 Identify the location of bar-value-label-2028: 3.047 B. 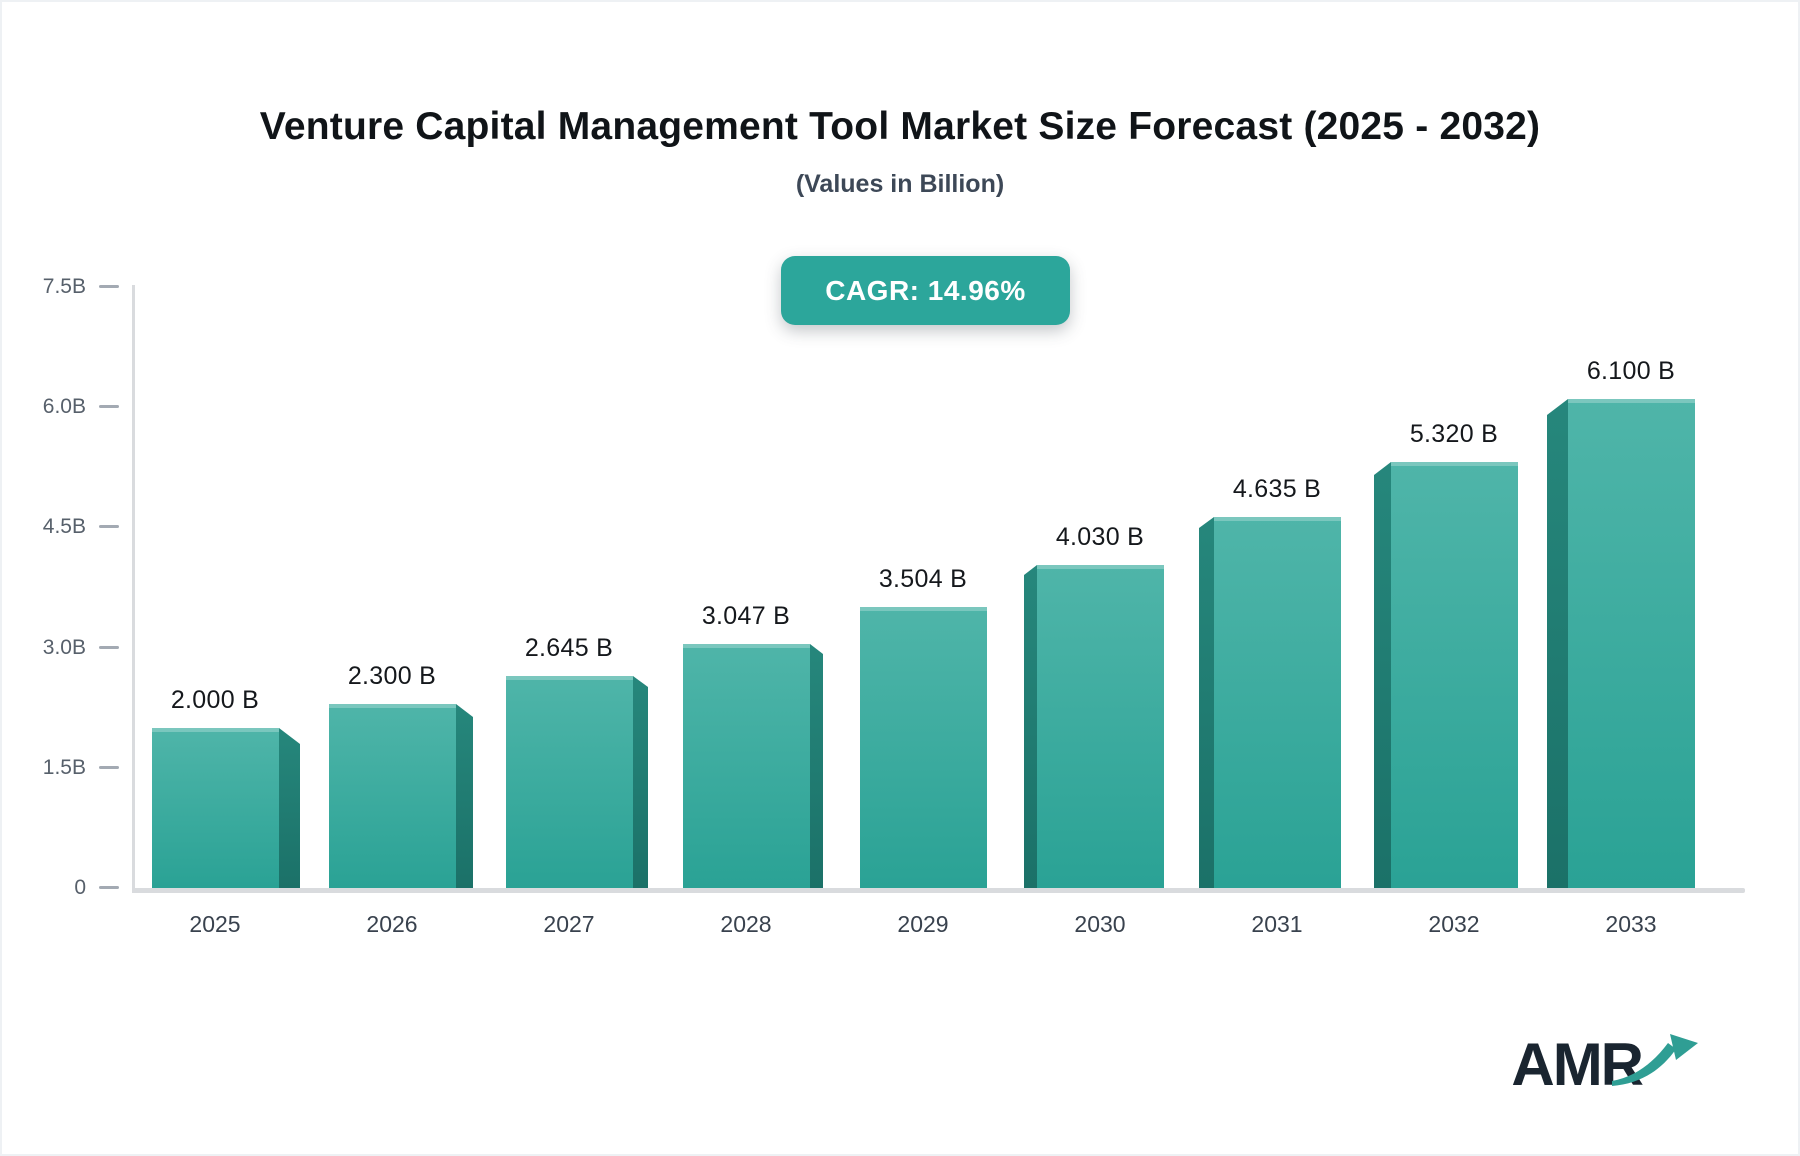
(746, 616).